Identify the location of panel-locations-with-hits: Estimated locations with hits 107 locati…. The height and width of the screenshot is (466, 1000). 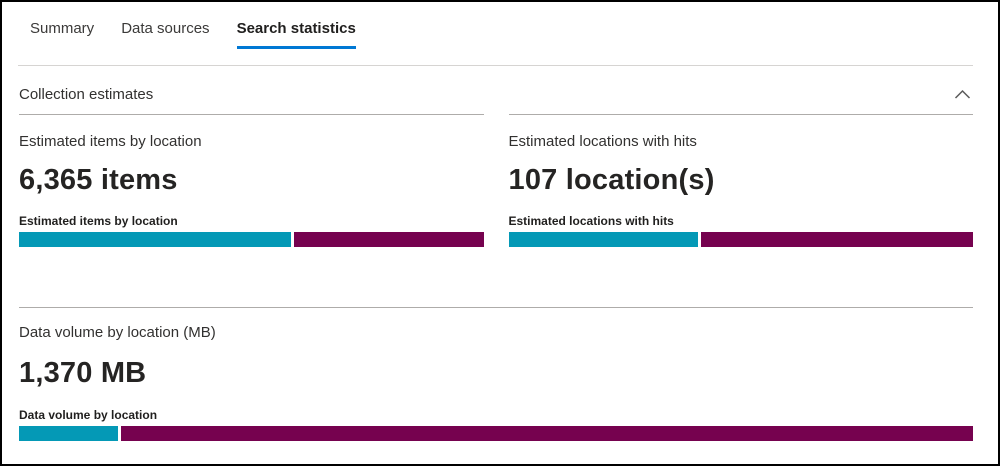
(740, 180).